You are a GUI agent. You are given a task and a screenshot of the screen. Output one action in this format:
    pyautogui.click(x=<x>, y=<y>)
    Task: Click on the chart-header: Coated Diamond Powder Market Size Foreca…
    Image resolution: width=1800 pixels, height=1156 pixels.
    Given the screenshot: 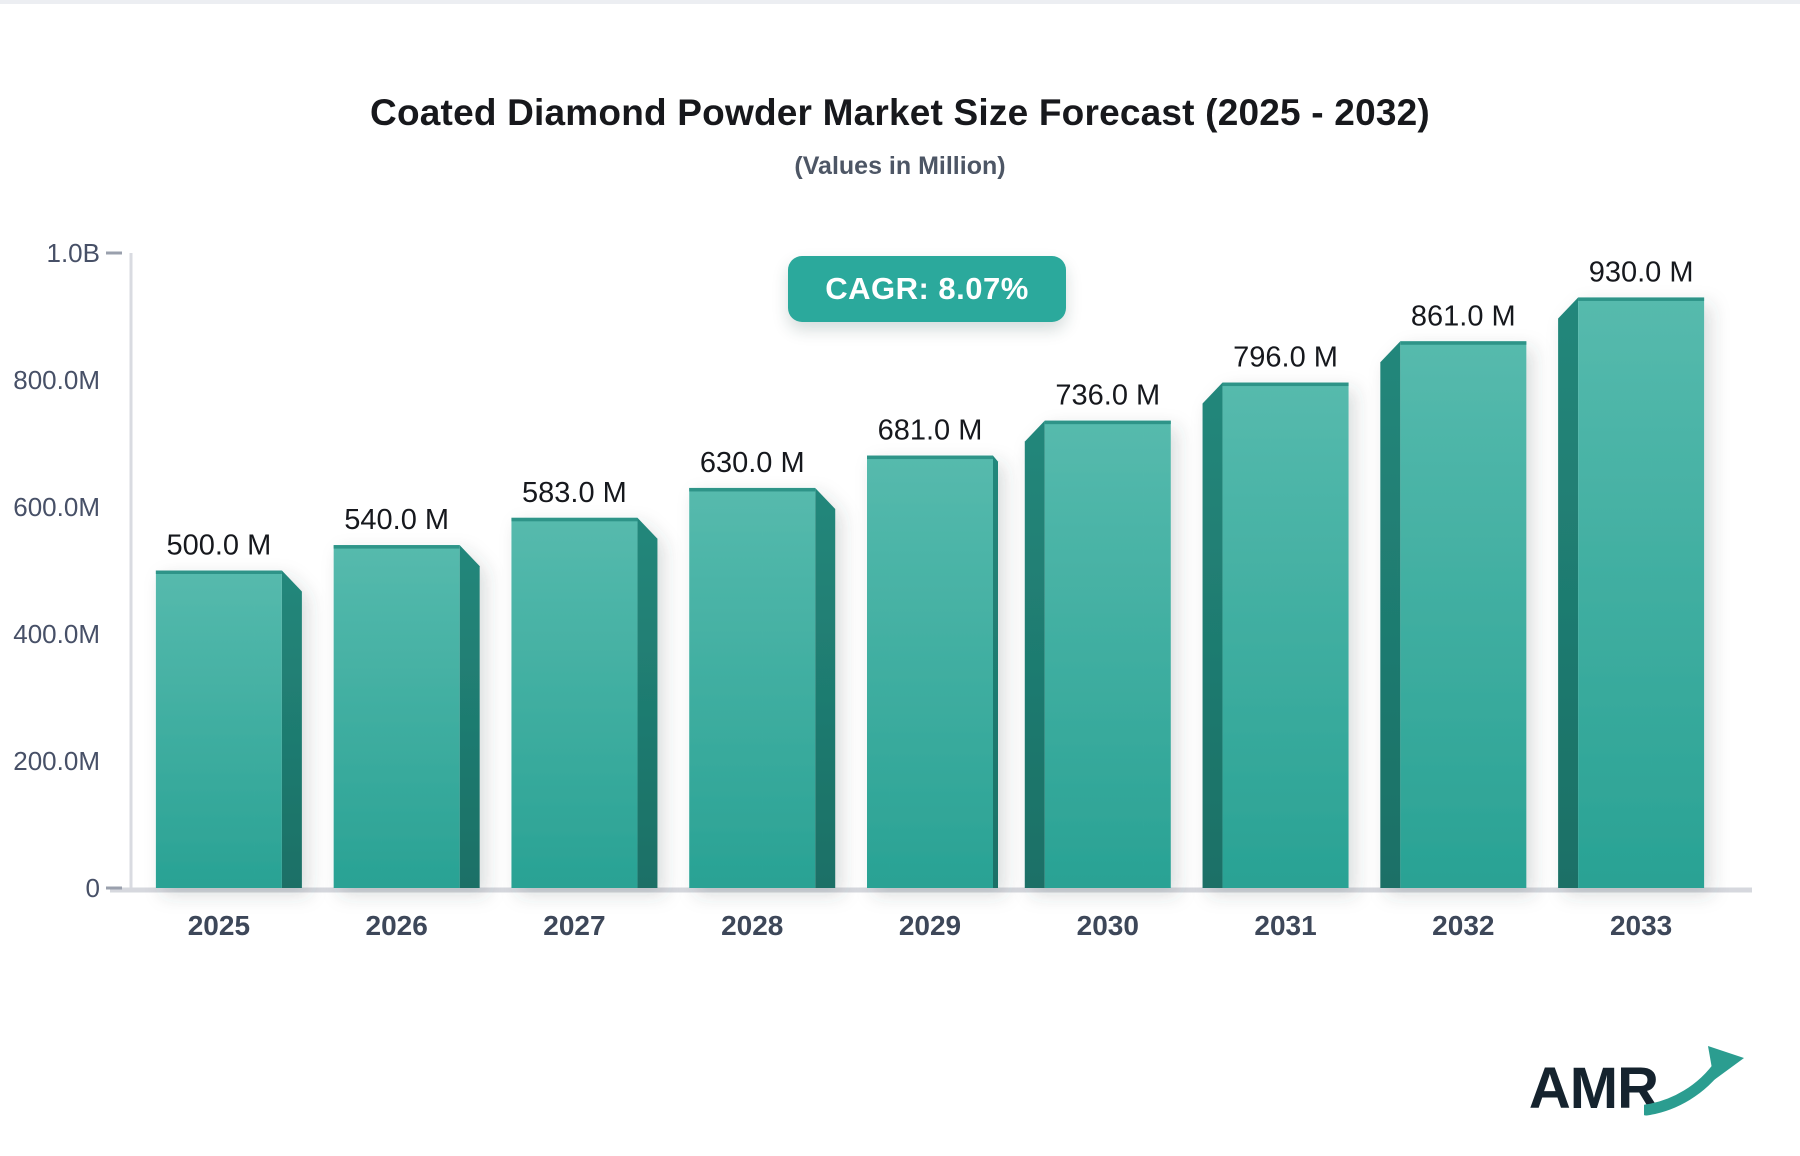 What is the action you would take?
    pyautogui.click(x=900, y=136)
    